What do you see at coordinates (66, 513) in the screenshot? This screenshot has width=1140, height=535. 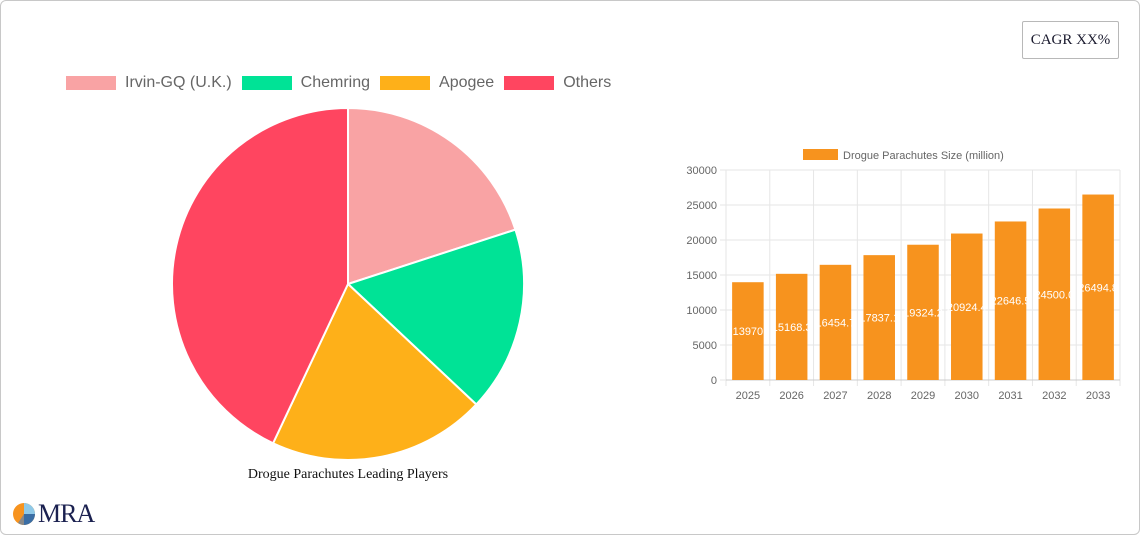 I see `logo-text: MRA` at bounding box center [66, 513].